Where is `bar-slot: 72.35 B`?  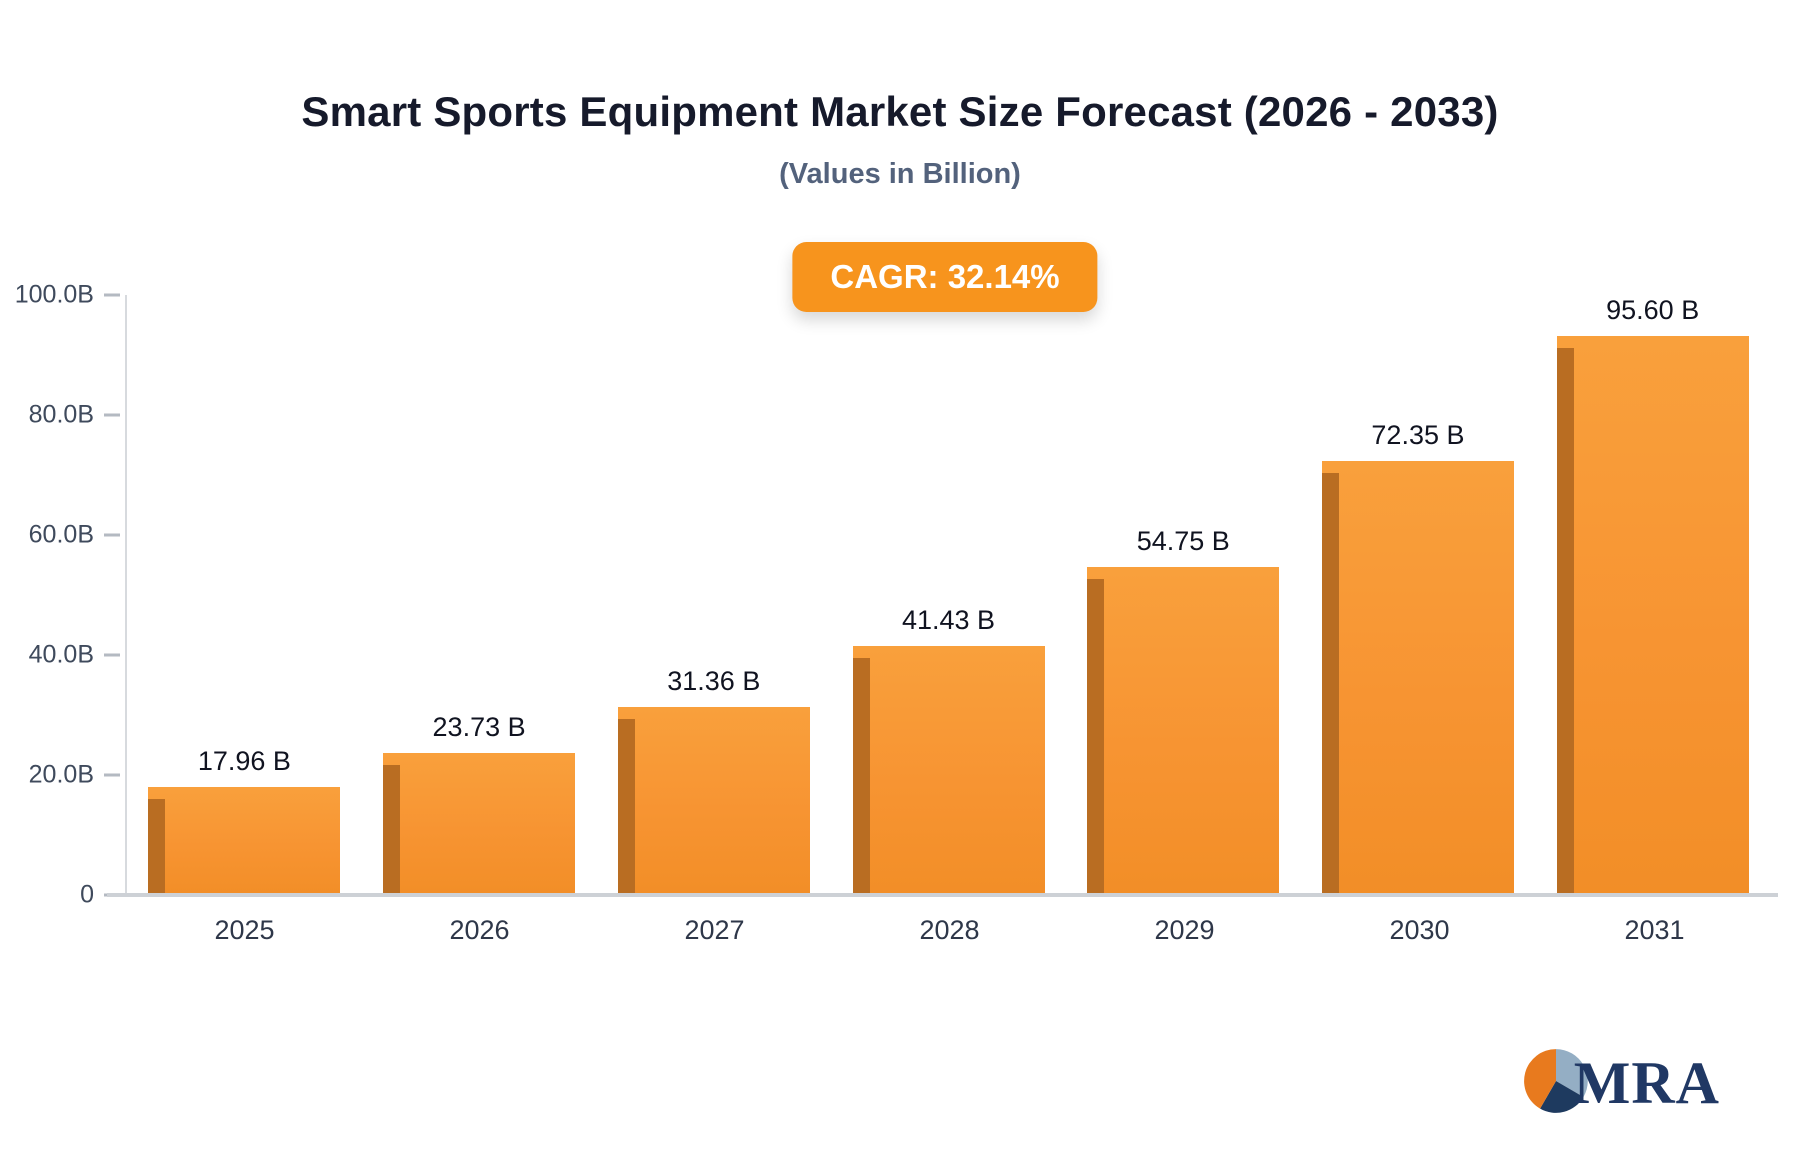 bar-slot: 72.35 B is located at coordinates (1418, 595).